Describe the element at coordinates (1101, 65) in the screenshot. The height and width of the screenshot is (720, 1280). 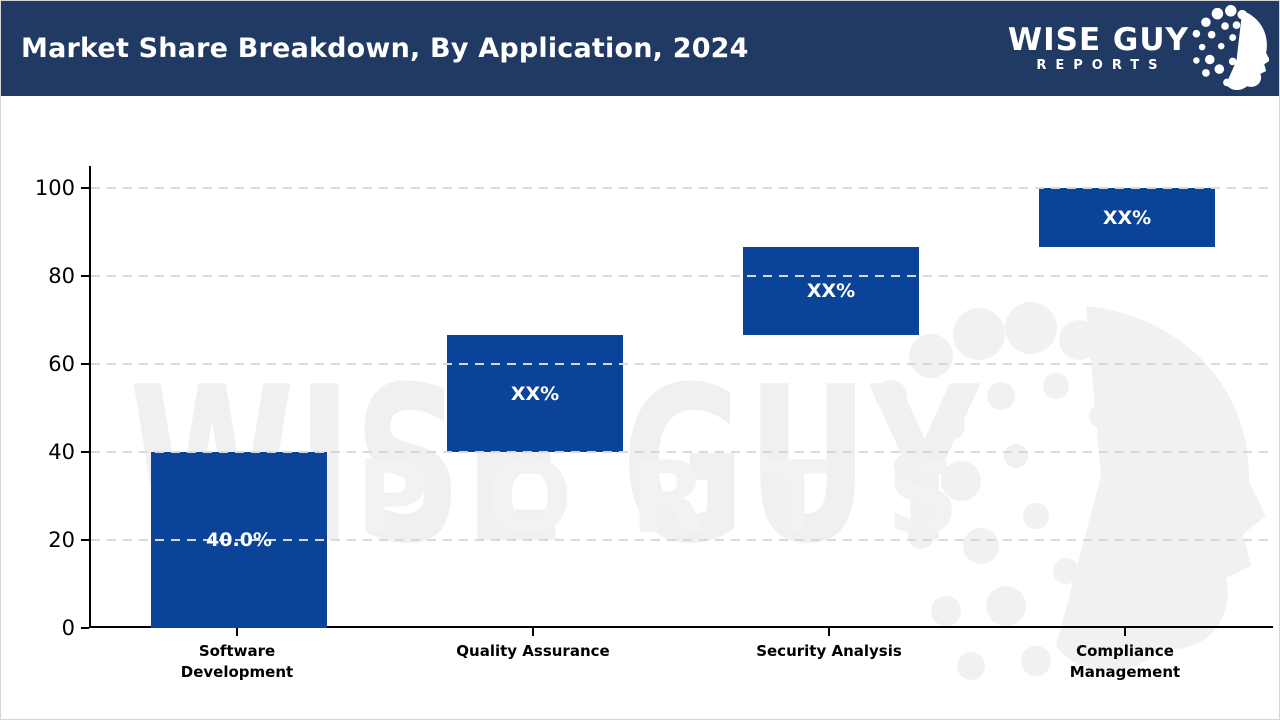
I see `brand-tagline: REPORTS` at that location.